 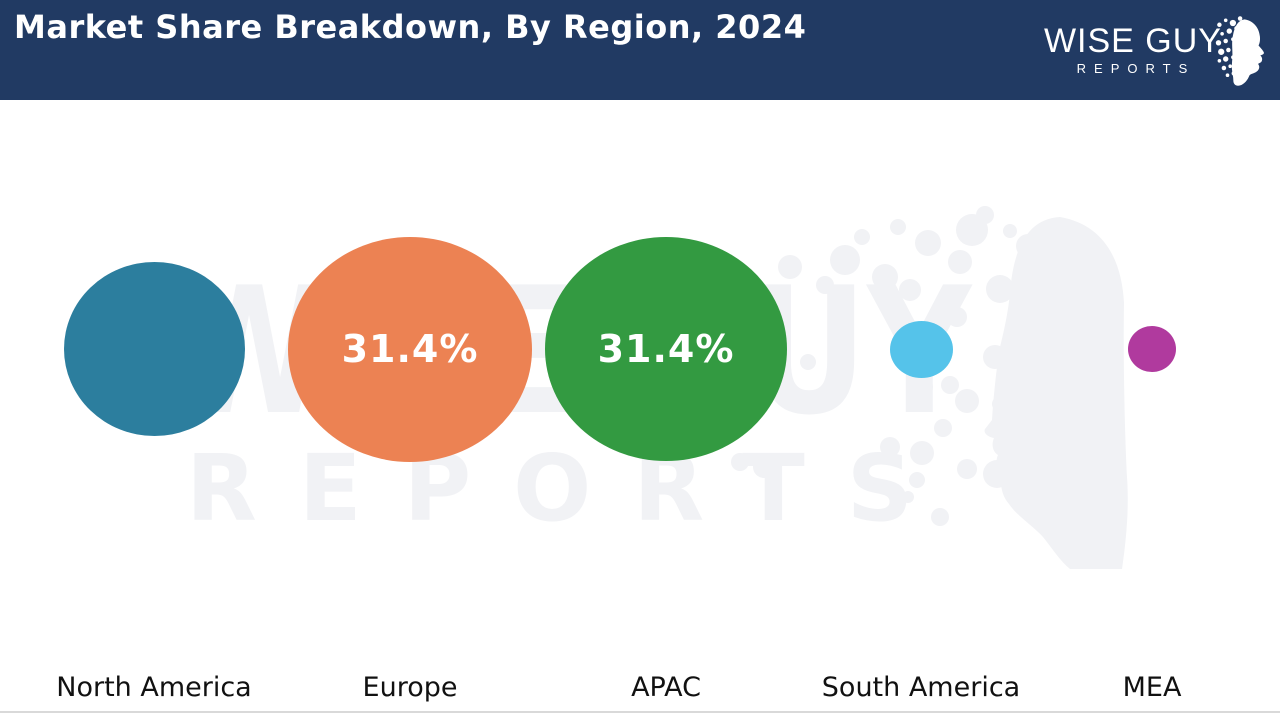 I want to click on bottom-divider, so click(x=640, y=712).